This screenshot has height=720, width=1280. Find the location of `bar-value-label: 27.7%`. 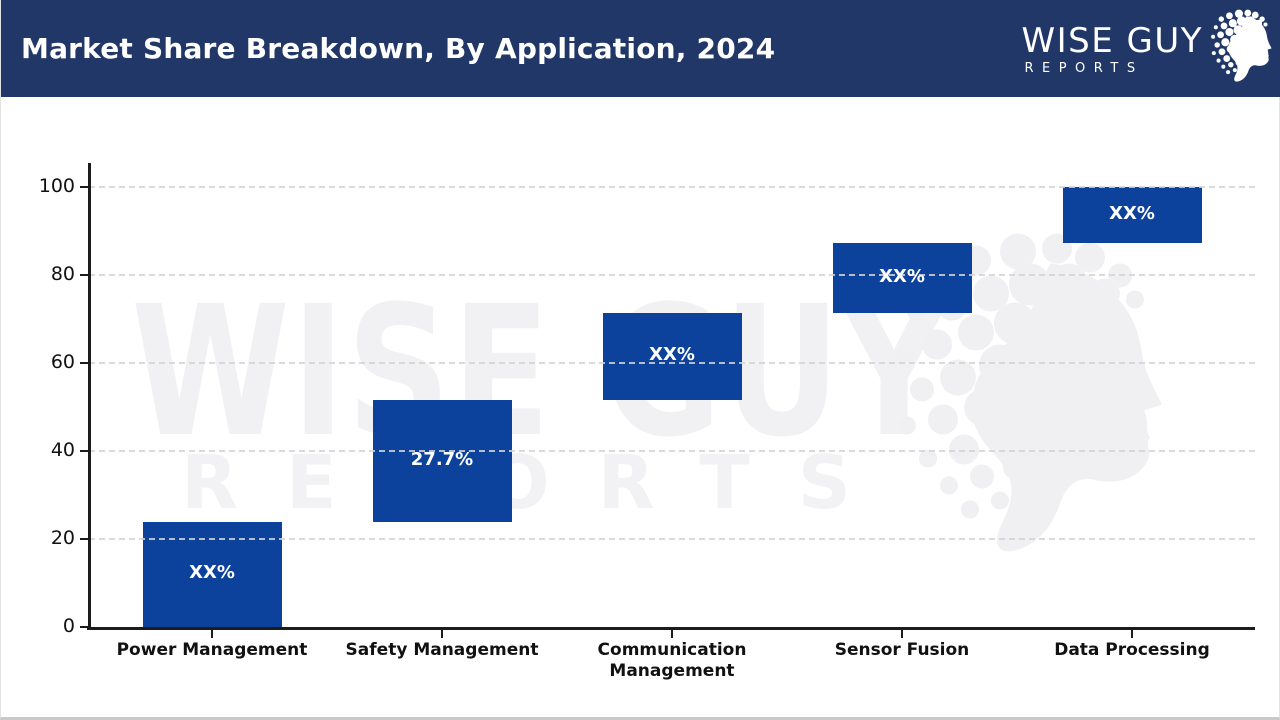

bar-value-label: 27.7% is located at coordinates (442, 459).